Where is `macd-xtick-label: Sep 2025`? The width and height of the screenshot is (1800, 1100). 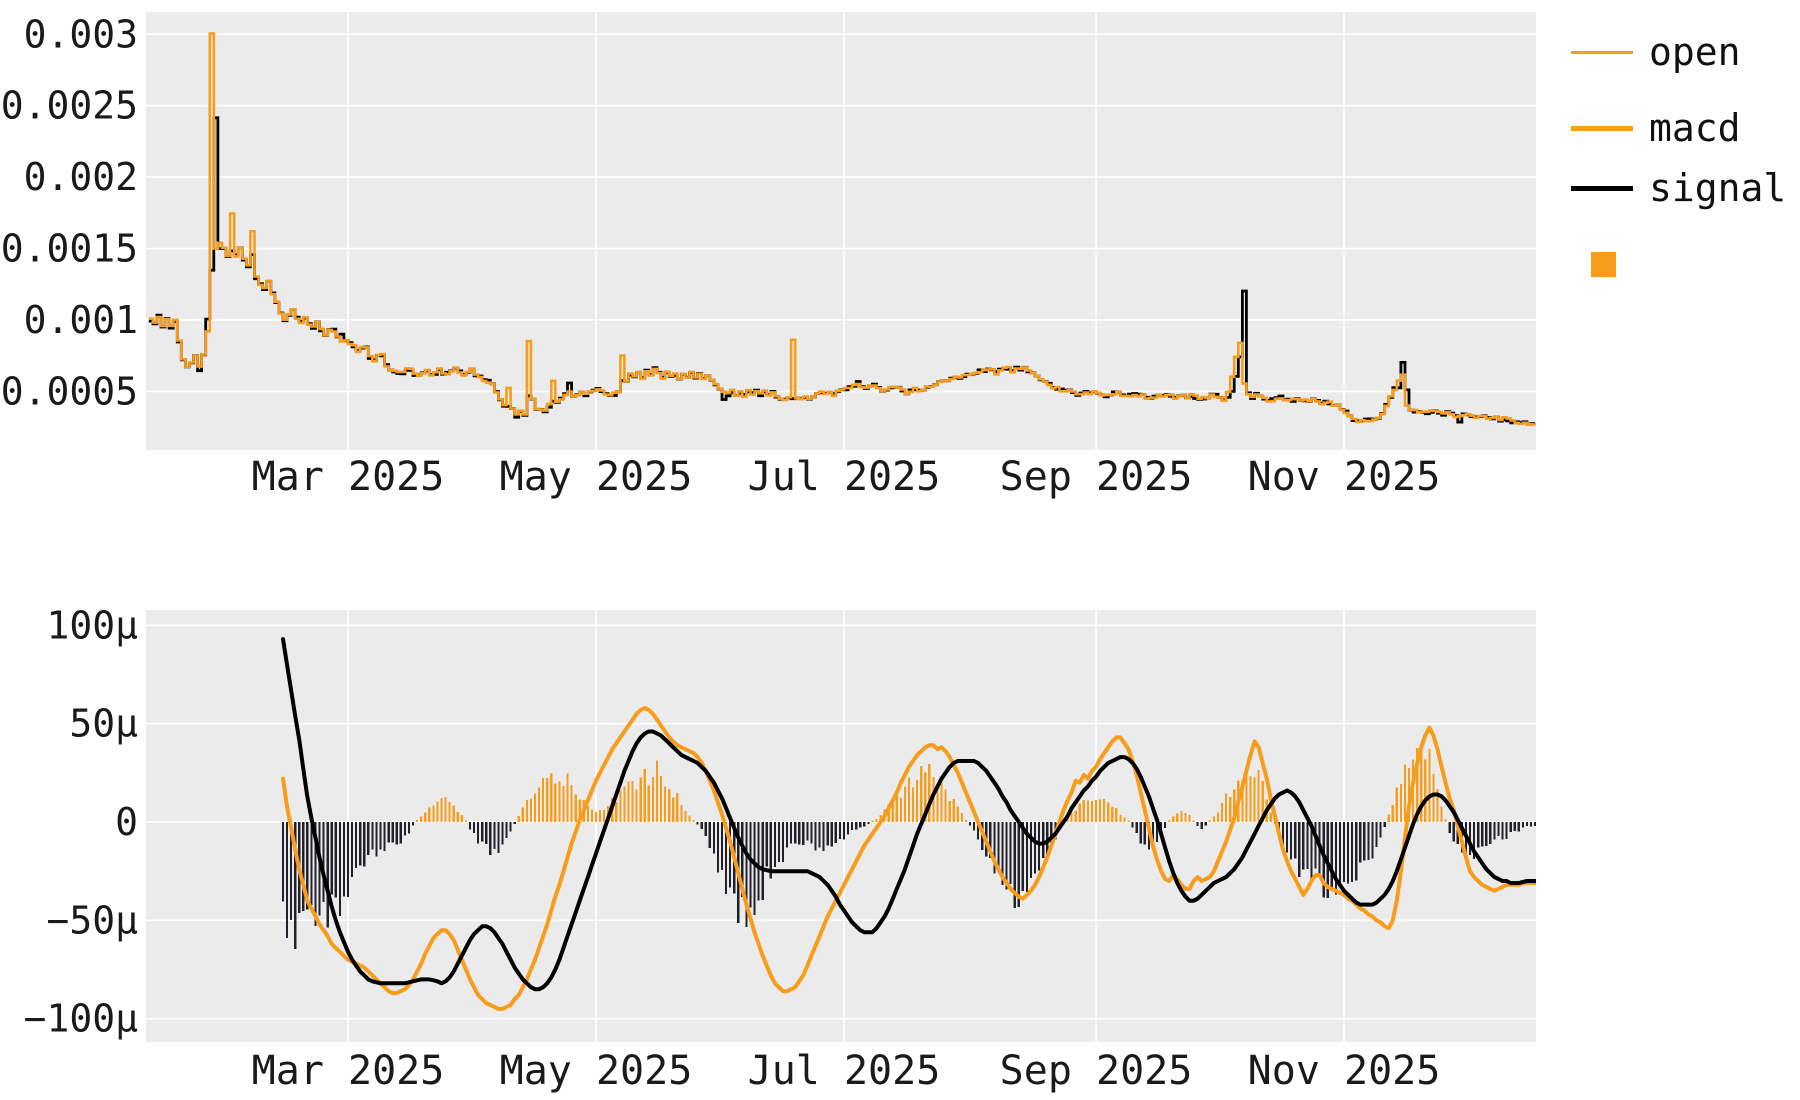 macd-xtick-label: Sep 2025 is located at coordinates (1096, 1071).